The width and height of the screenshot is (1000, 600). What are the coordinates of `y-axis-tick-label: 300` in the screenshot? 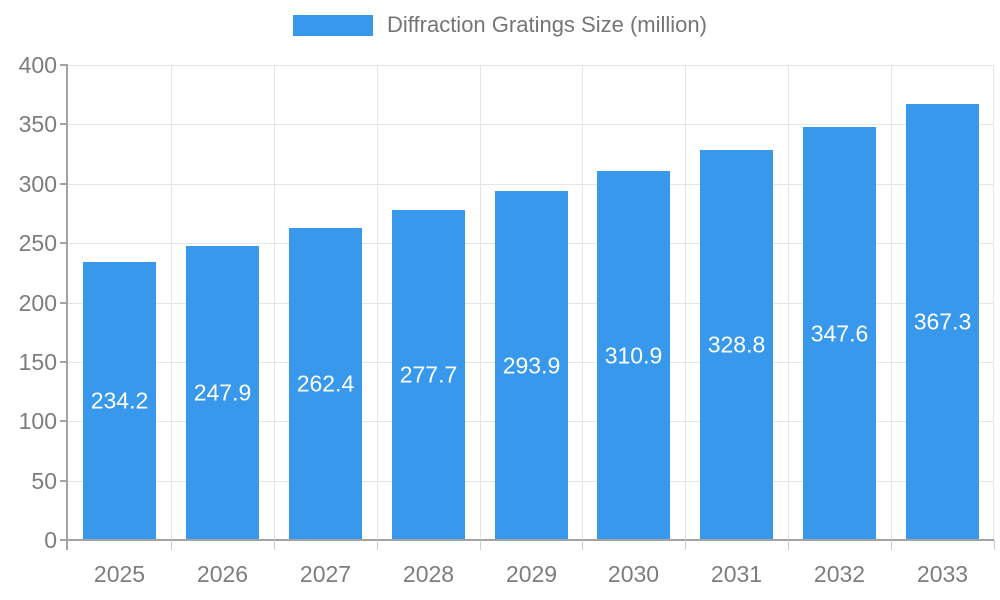 It's located at (37, 184).